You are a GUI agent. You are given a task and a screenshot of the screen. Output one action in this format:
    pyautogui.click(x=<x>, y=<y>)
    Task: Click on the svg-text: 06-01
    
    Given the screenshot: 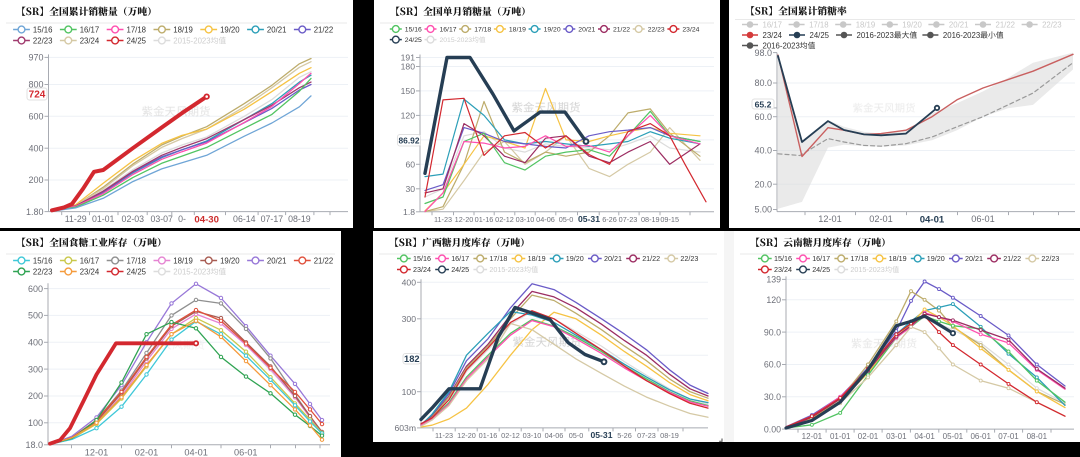 What is the action you would take?
    pyautogui.click(x=983, y=219)
    